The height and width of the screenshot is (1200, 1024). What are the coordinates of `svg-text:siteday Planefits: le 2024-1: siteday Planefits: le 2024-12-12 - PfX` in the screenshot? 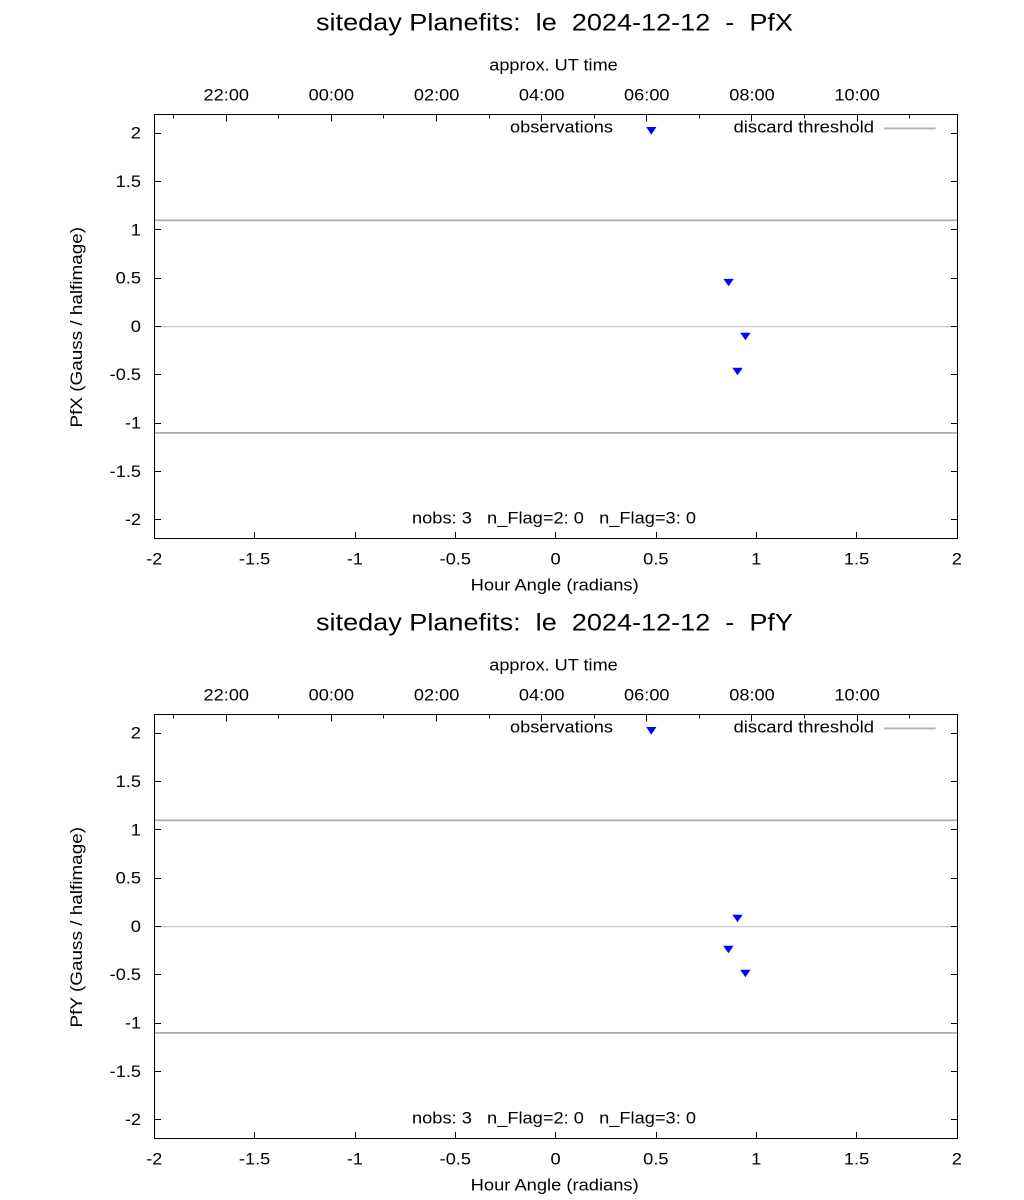 It's located at (554, 23).